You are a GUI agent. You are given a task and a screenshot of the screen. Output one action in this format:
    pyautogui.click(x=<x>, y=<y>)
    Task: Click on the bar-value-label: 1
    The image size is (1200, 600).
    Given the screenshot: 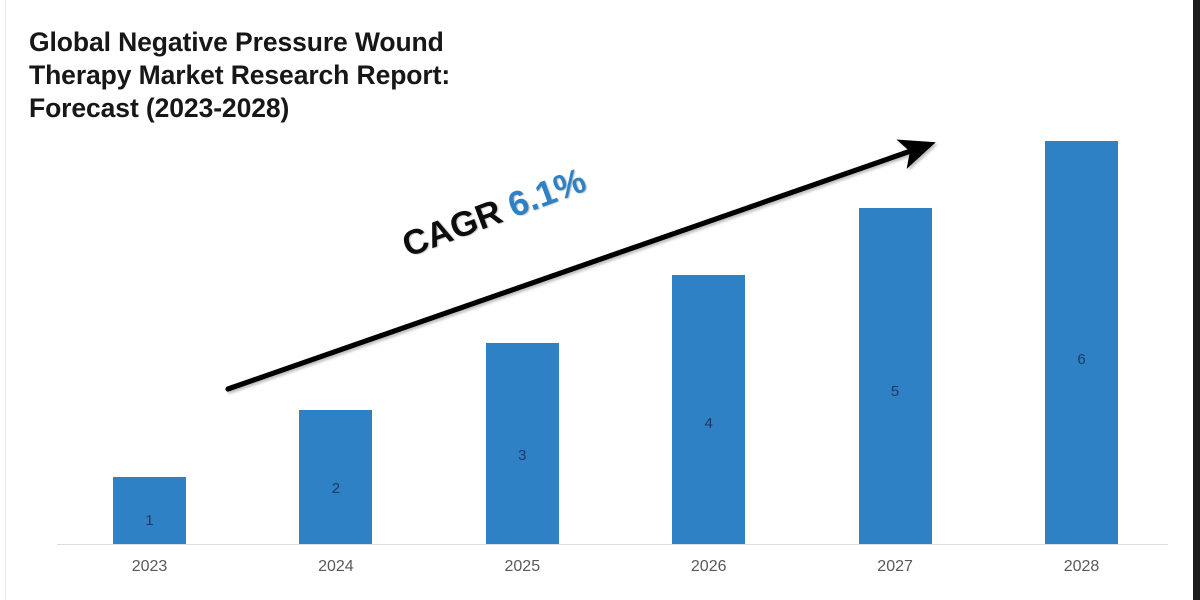 What is the action you would take?
    pyautogui.click(x=149, y=520)
    